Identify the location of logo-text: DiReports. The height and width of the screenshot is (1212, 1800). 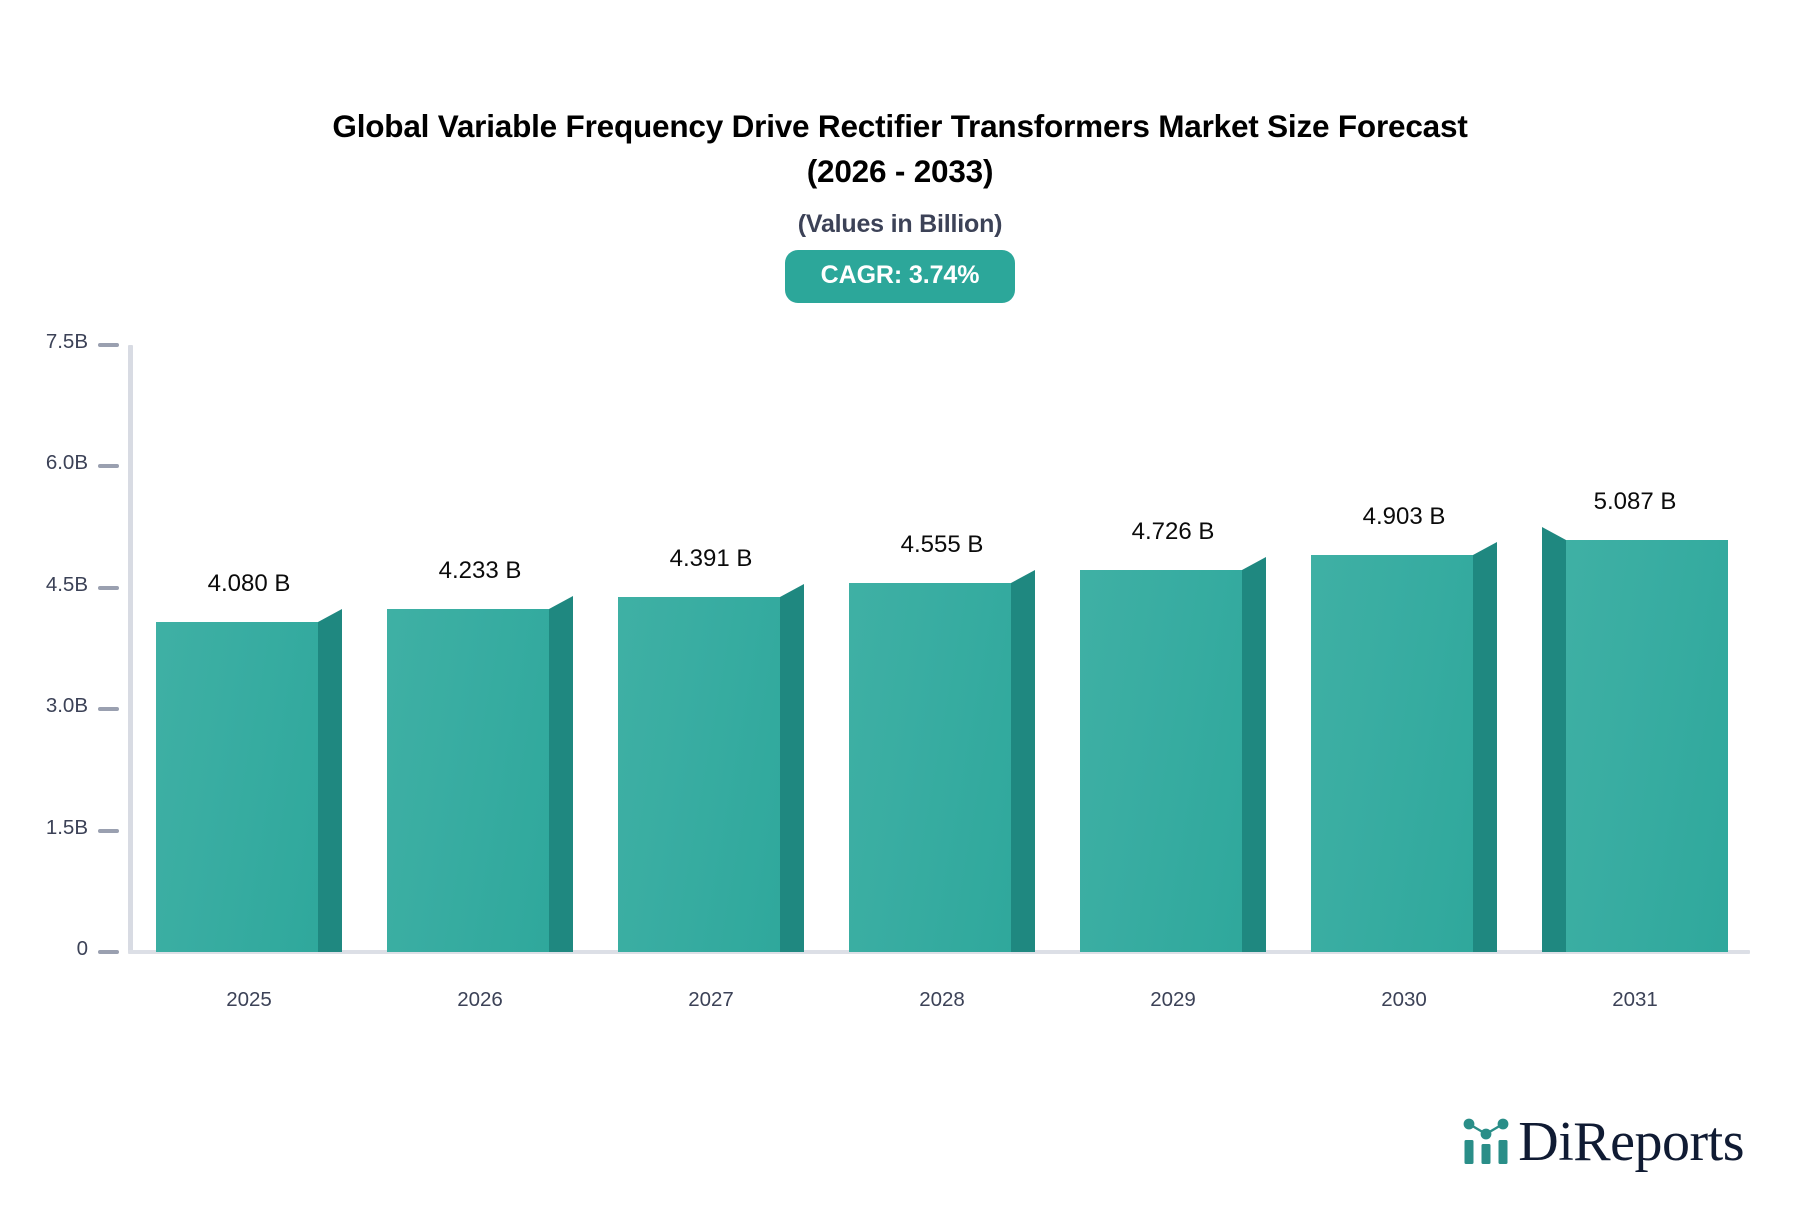
(1631, 1141).